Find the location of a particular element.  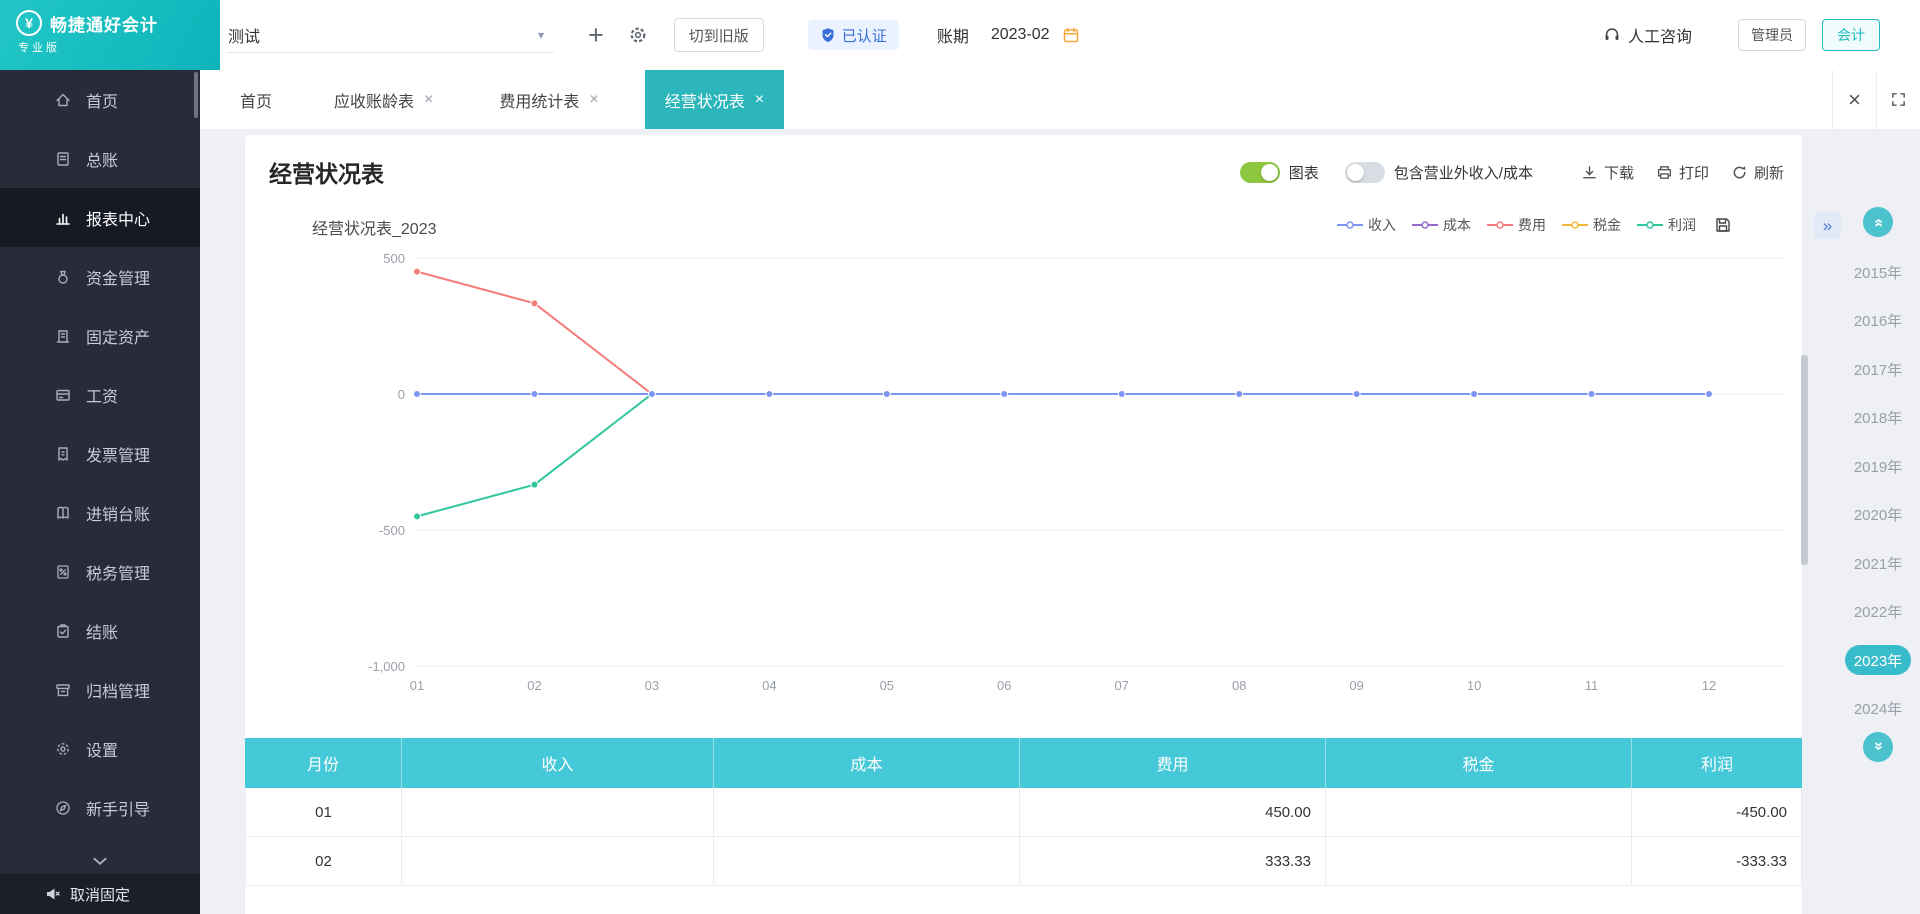

tab-business-status: 经营状况表 × is located at coordinates (714, 99).